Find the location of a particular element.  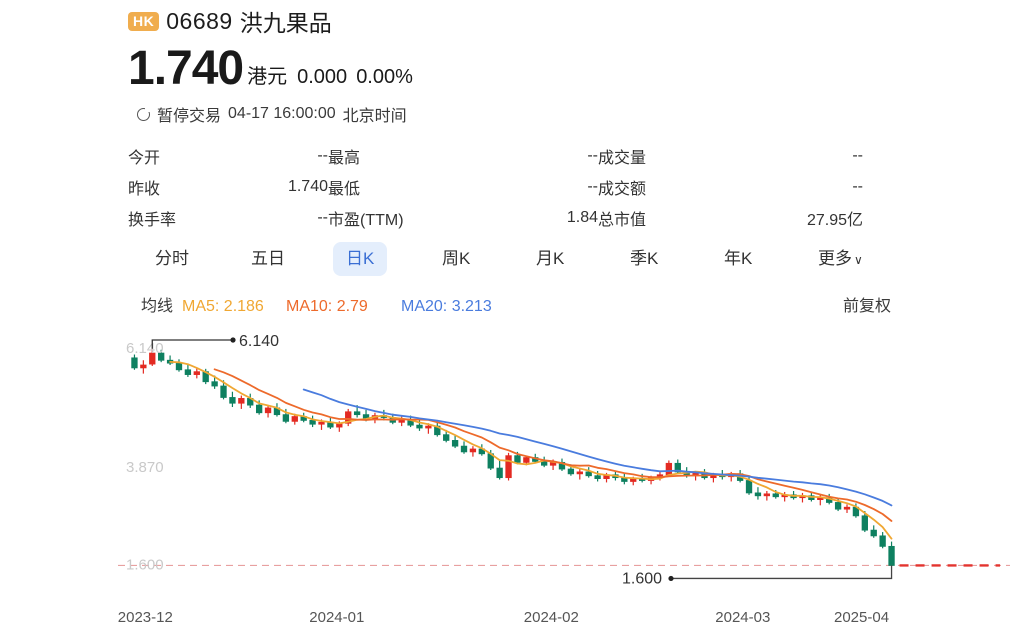

price-change: 0.000 is located at coordinates (322, 77).